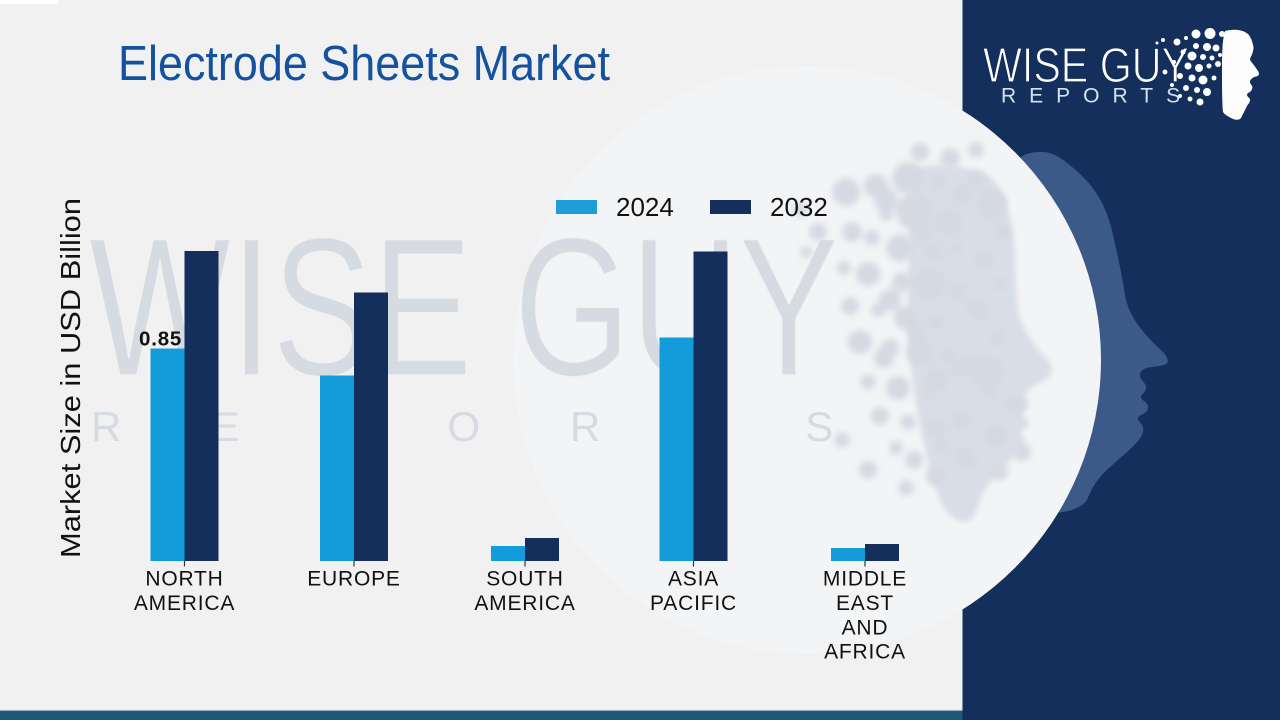 Image resolution: width=1280 pixels, height=720 pixels. What do you see at coordinates (645, 207) in the screenshot?
I see `svg-text: 2024` at bounding box center [645, 207].